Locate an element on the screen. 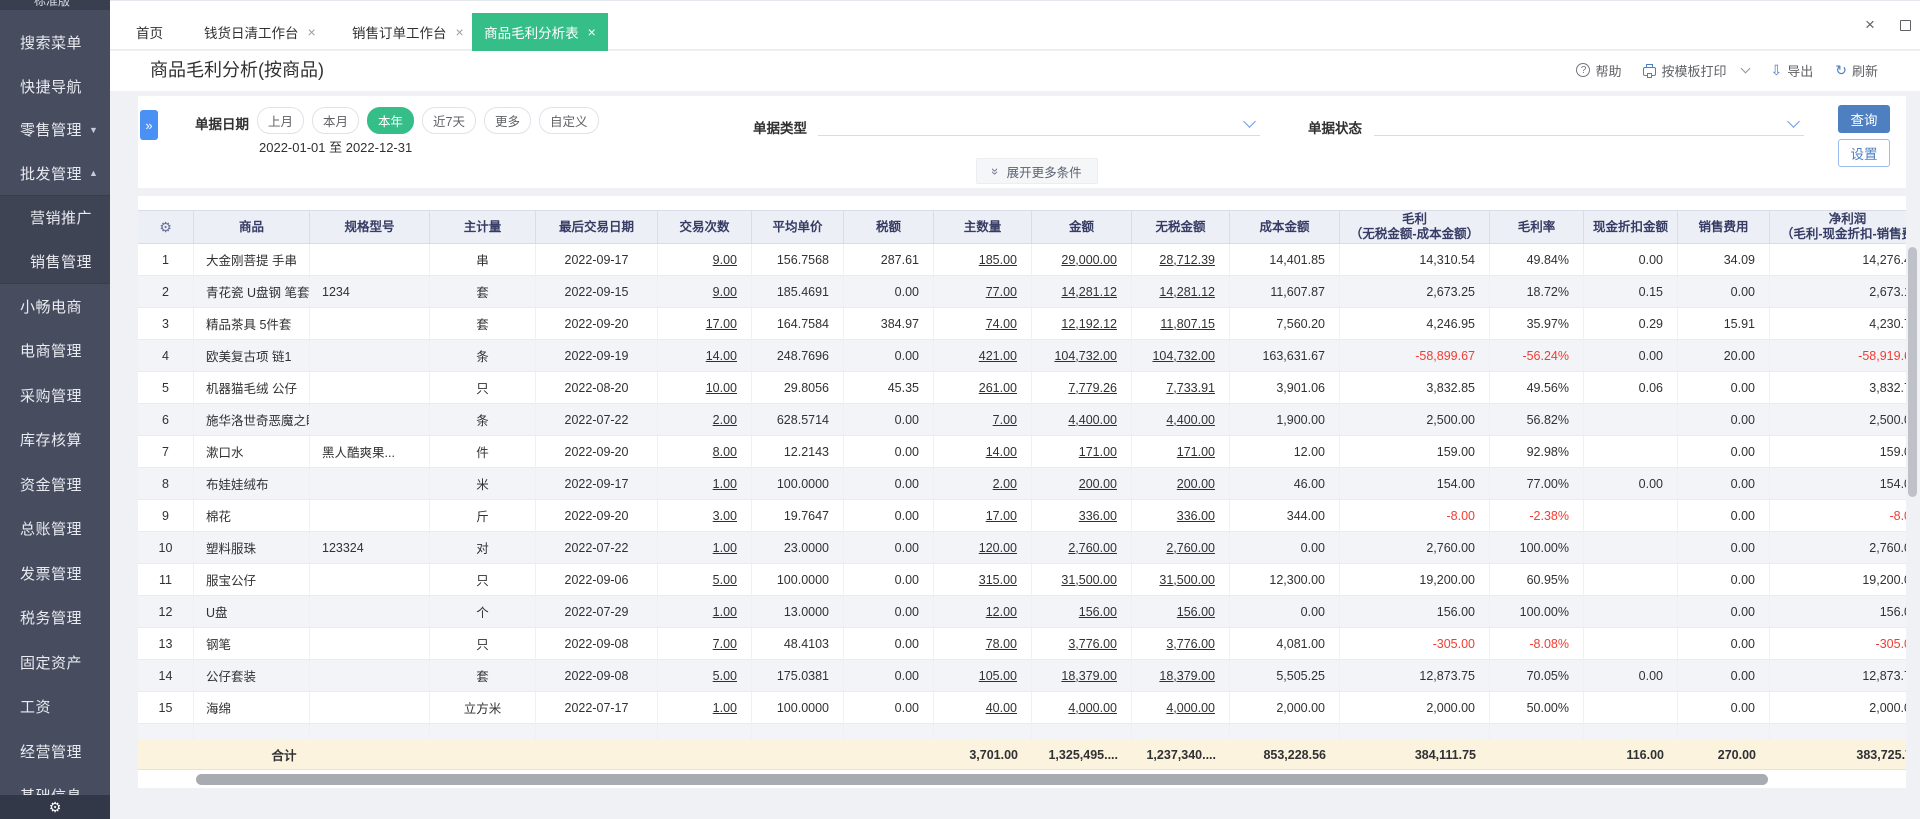 The height and width of the screenshot is (819, 1920). drill-down-link-cell: 185.00 is located at coordinates (983, 260).